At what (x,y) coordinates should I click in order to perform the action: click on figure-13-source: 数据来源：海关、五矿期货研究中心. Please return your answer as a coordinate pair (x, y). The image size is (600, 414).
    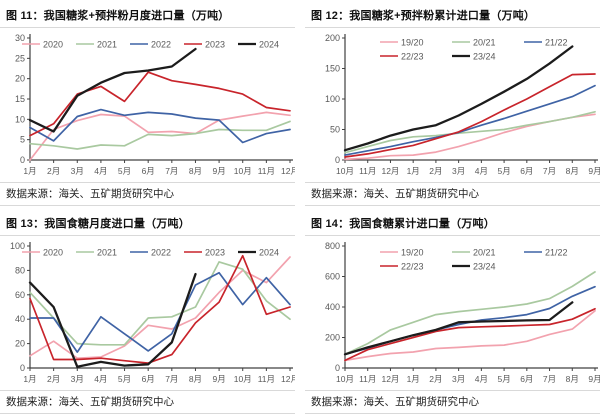
    Looking at the image, I should click on (147, 402).